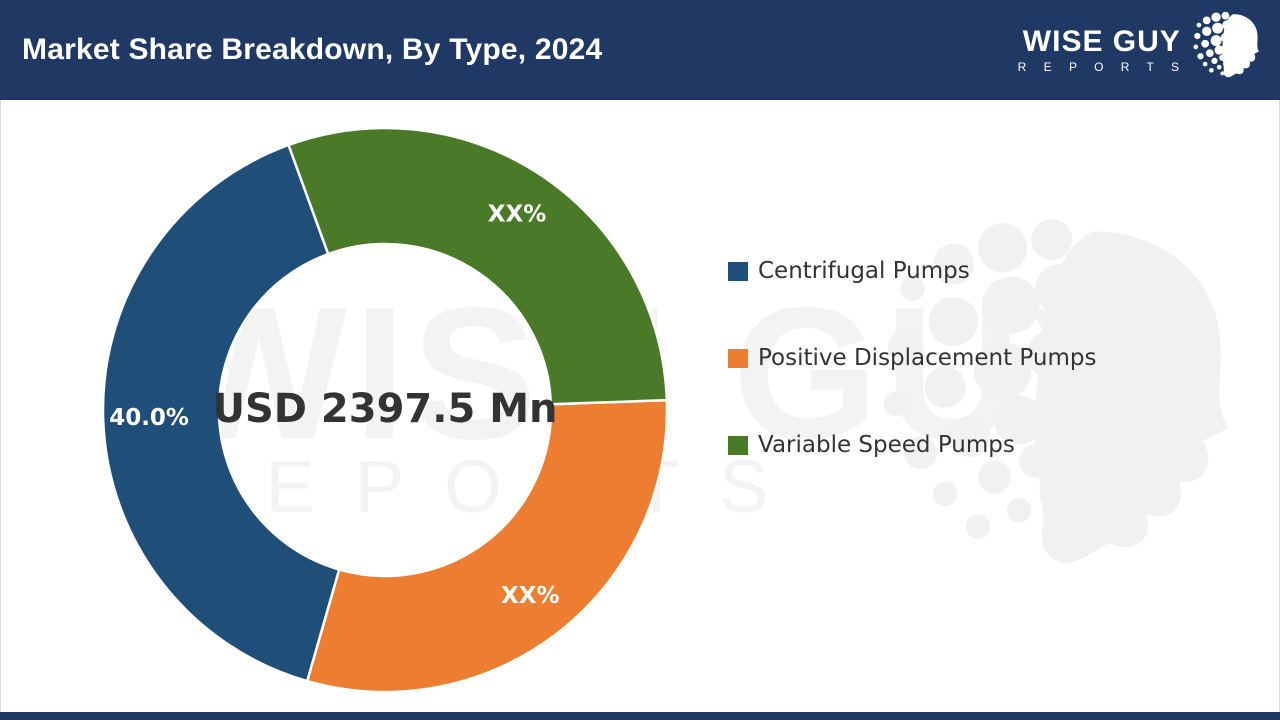 The width and height of the screenshot is (1280, 720). What do you see at coordinates (927, 358) in the screenshot?
I see `legend-label: Positive Displacement Pumps` at bounding box center [927, 358].